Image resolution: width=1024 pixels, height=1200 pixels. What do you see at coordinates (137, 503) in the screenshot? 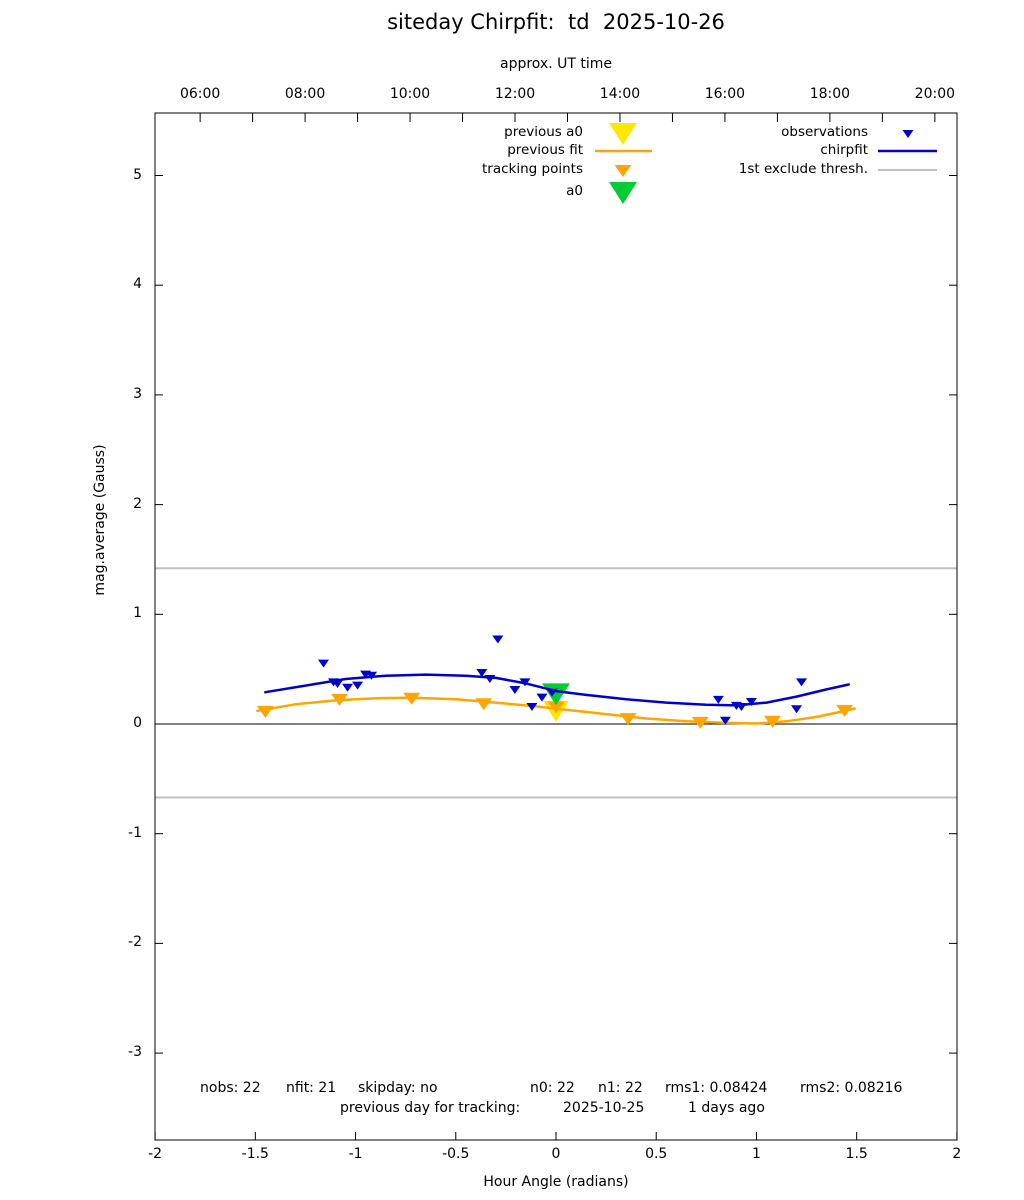
I see `y-tick-label: 2` at bounding box center [137, 503].